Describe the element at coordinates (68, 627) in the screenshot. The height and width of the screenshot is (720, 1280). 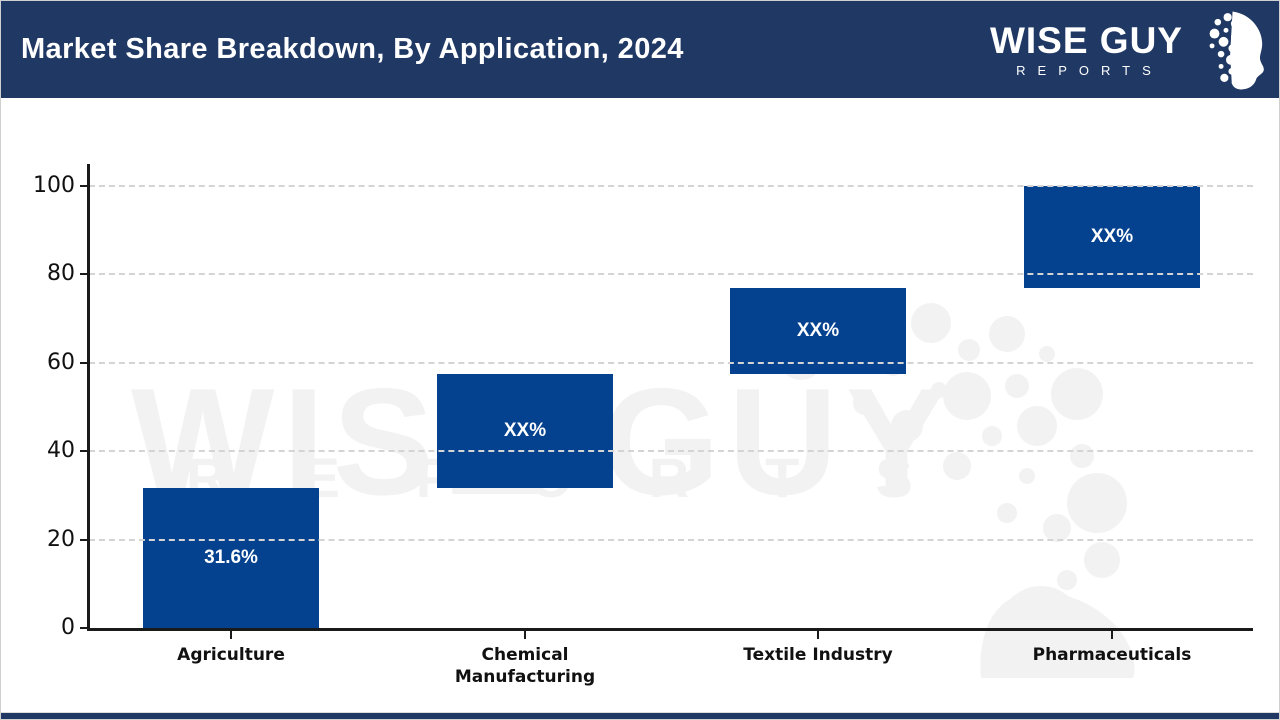
I see `y-tick-label-0: 0` at that location.